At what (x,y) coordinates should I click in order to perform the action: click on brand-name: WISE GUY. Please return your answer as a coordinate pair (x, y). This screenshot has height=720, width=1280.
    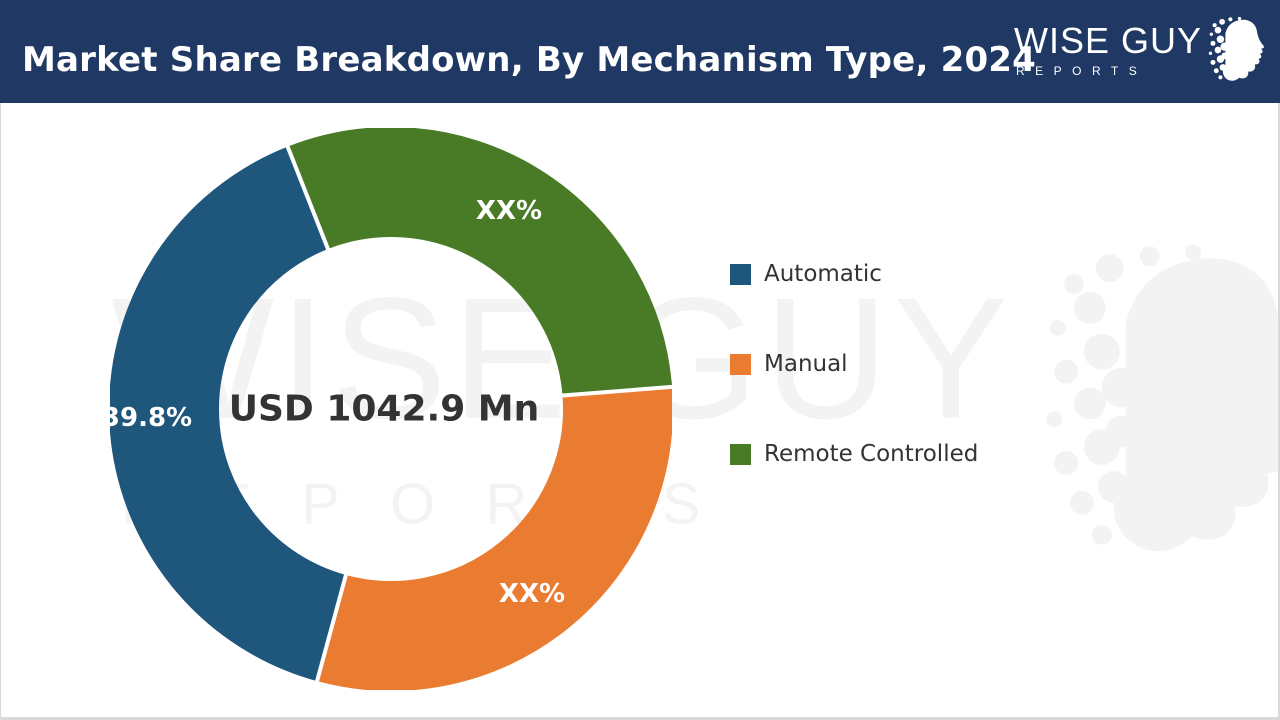
    Looking at the image, I should click on (1107, 40).